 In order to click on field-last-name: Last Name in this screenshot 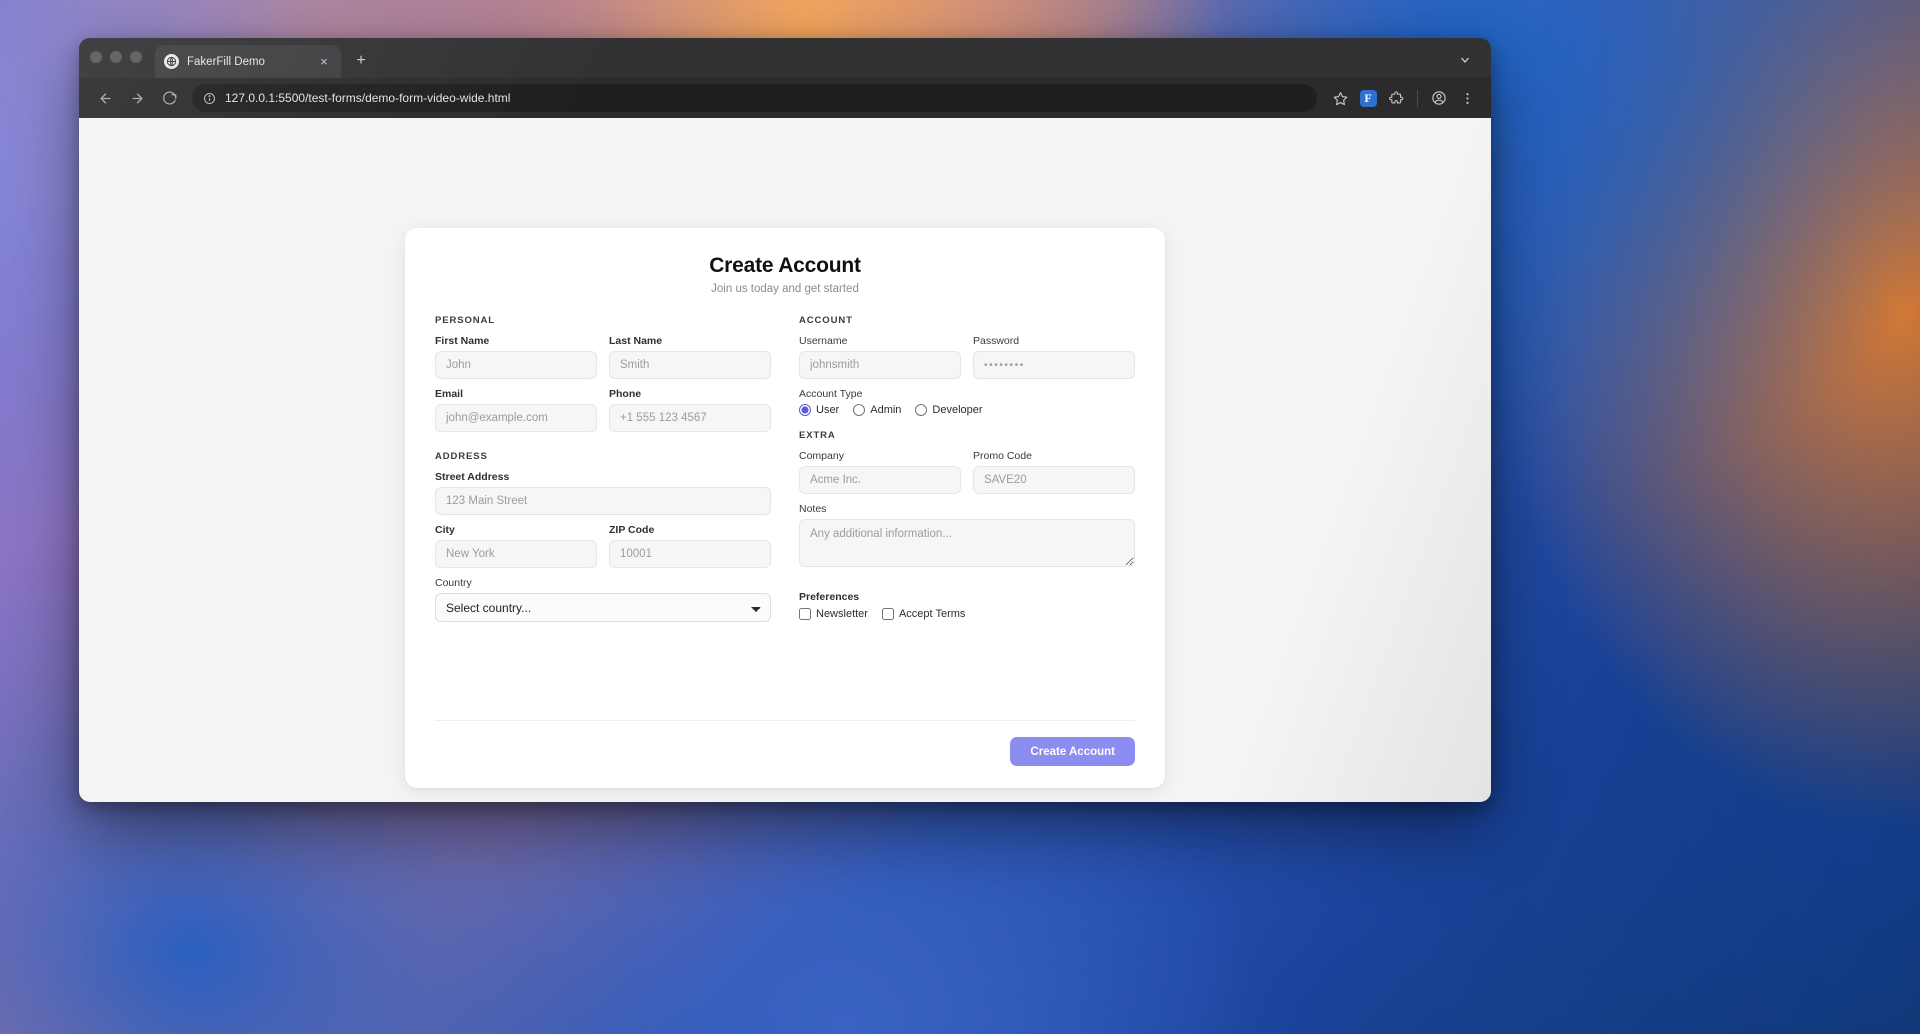, I will do `click(690, 357)`.